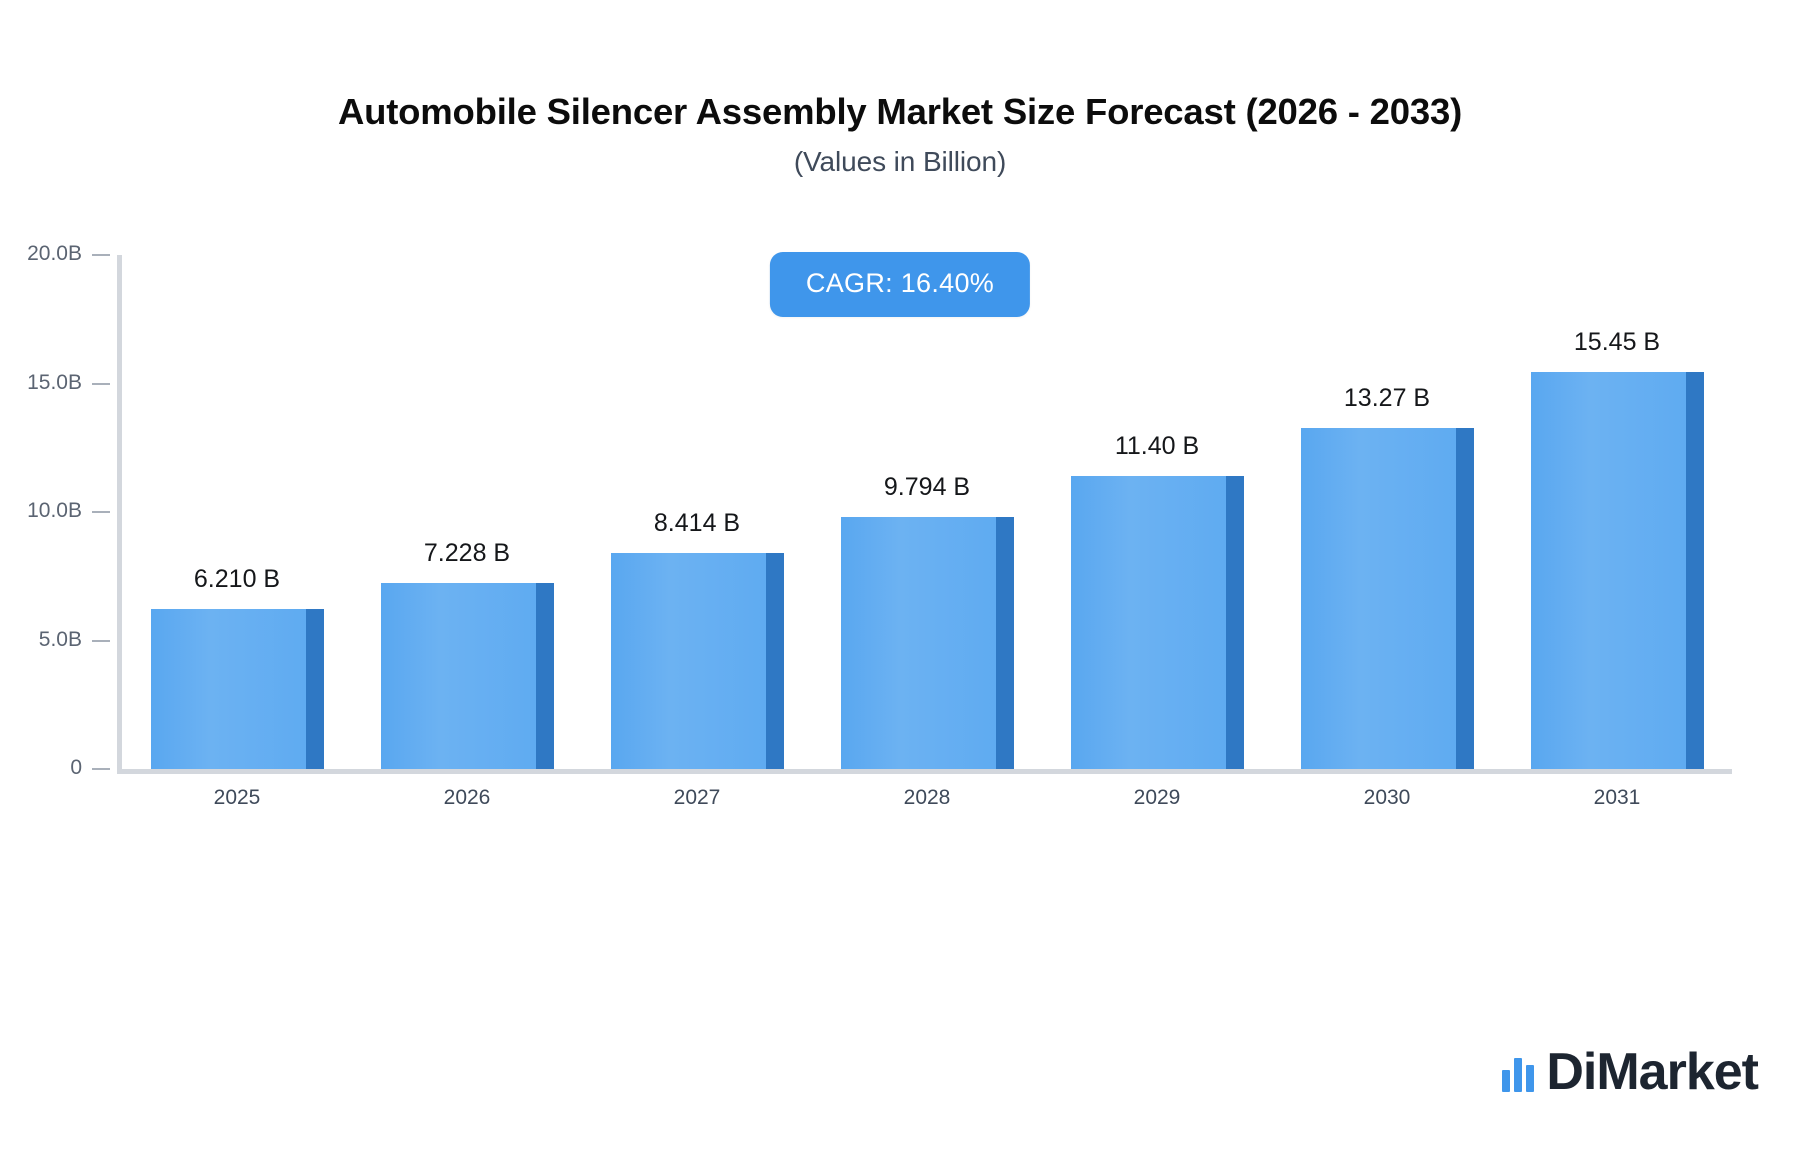 This screenshot has width=1800, height=1156. Describe the element at coordinates (1652, 1072) in the screenshot. I see `brand-name: DiMarket` at that location.